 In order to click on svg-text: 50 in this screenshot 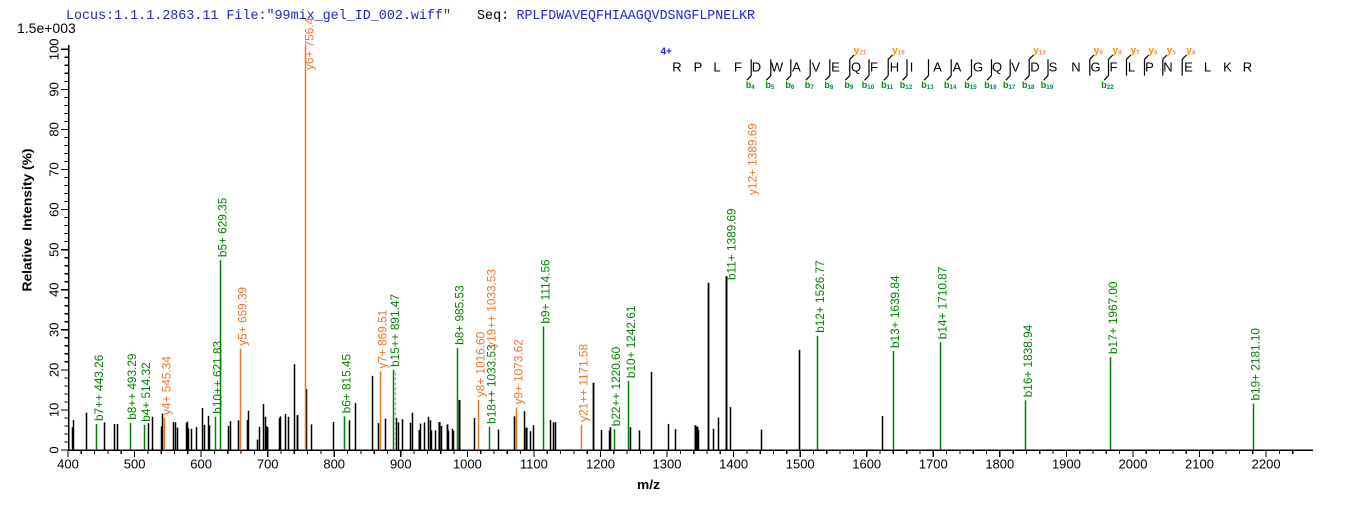, I will do `click(54, 249)`.